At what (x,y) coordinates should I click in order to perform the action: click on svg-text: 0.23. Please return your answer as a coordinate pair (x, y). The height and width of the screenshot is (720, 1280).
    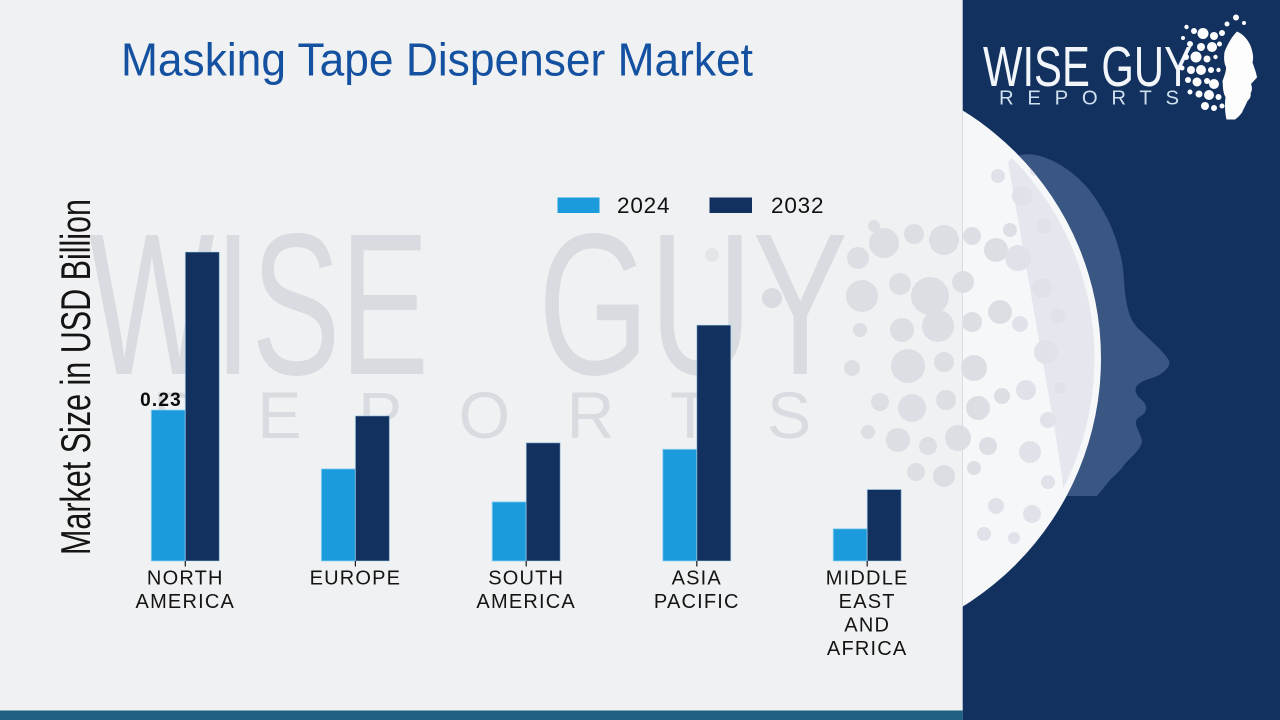
    Looking at the image, I should click on (161, 400).